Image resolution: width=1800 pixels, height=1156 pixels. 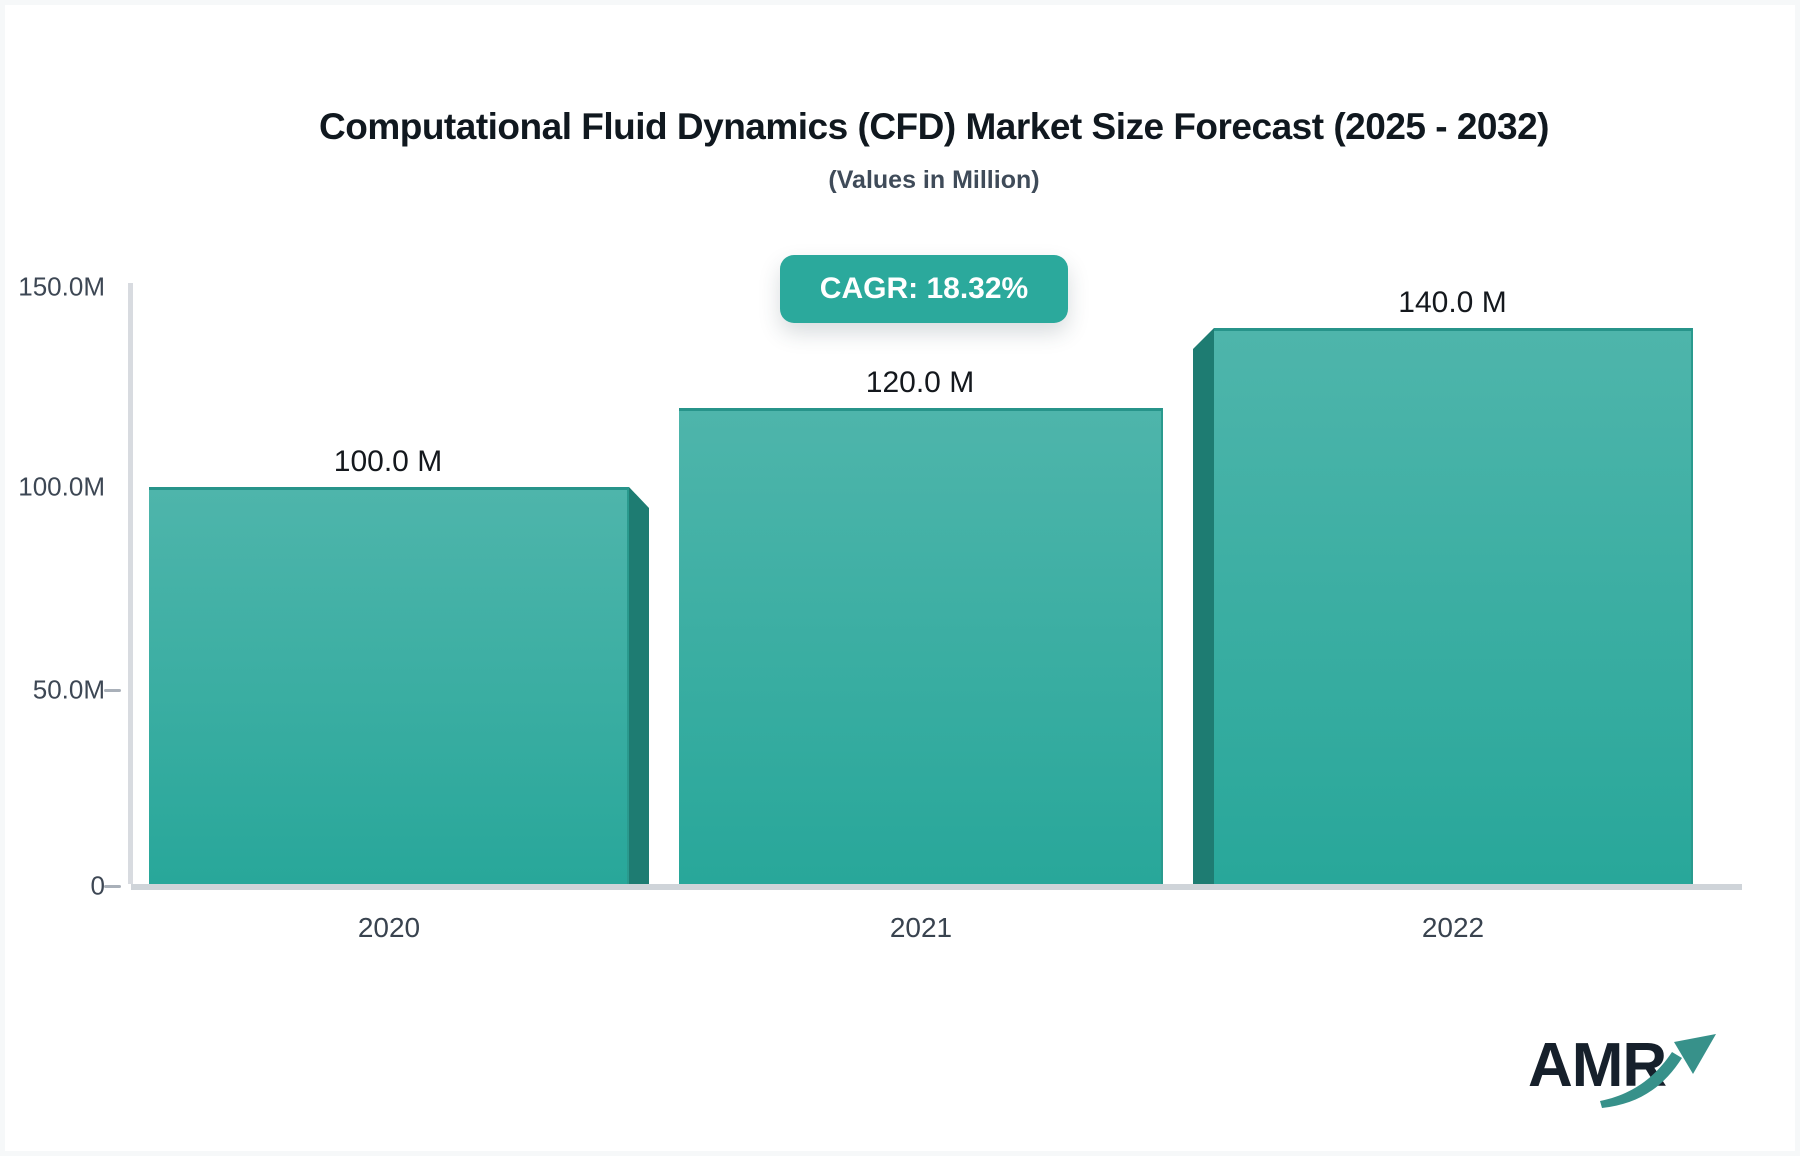 What do you see at coordinates (921, 625) in the screenshot?
I see `bar-2021: 120.0 M` at bounding box center [921, 625].